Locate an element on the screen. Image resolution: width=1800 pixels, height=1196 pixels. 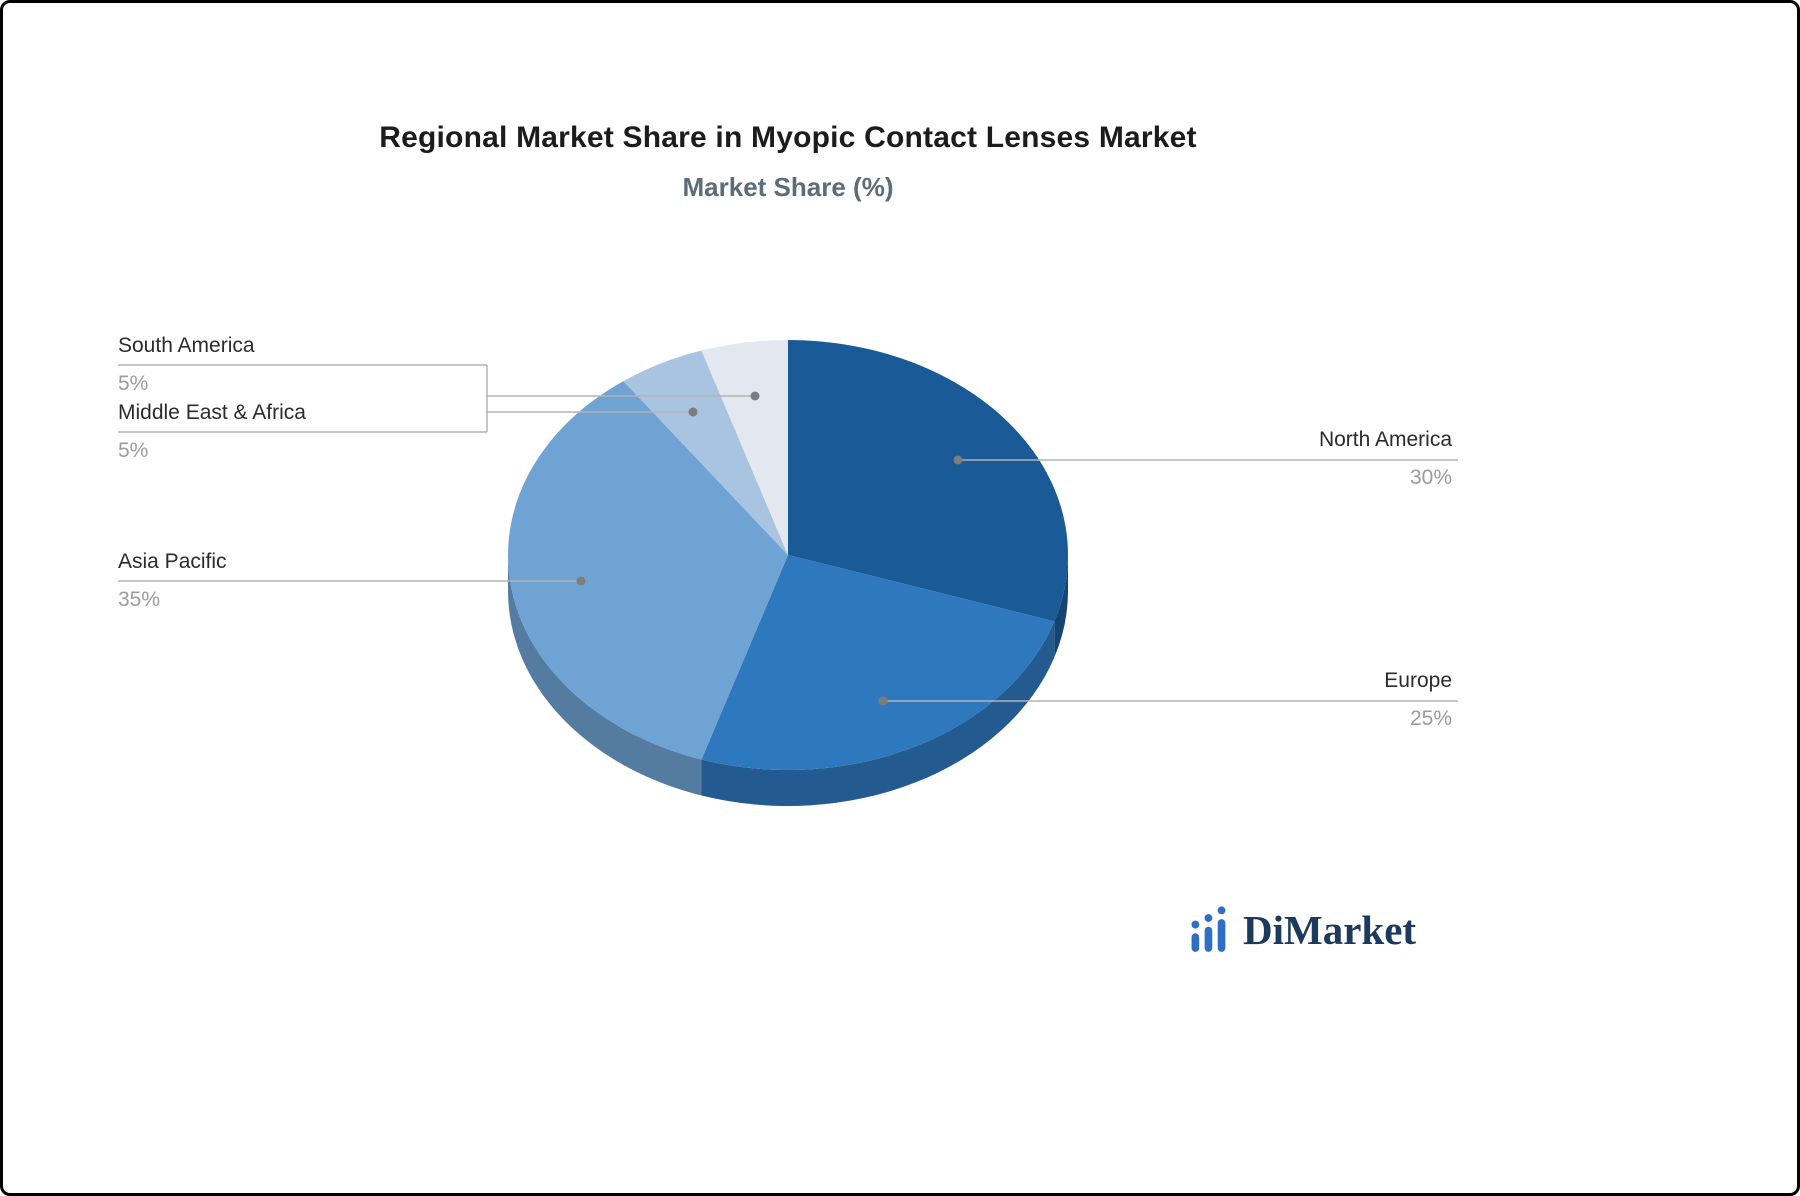
callout-europe: Europe 25% is located at coordinates (1418, 700).